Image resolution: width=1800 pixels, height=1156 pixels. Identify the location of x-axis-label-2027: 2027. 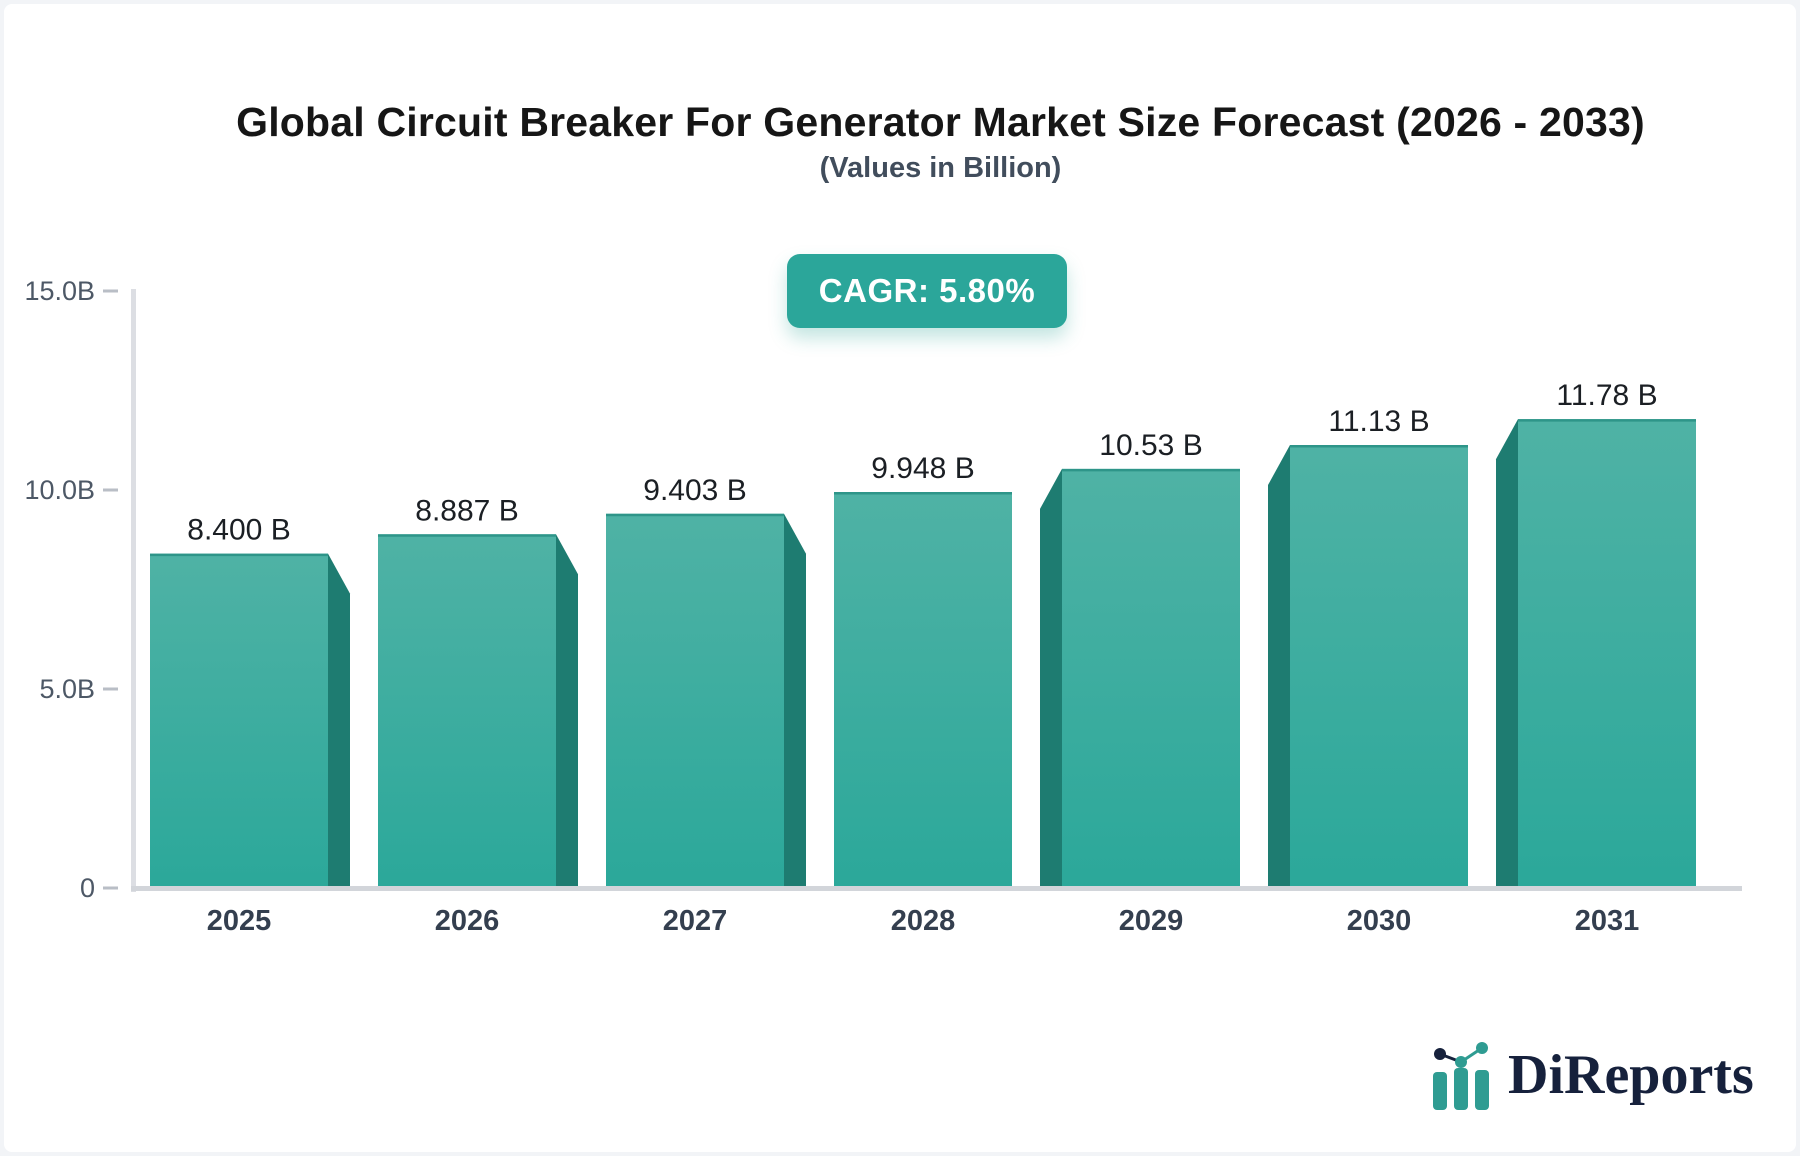
(695, 921).